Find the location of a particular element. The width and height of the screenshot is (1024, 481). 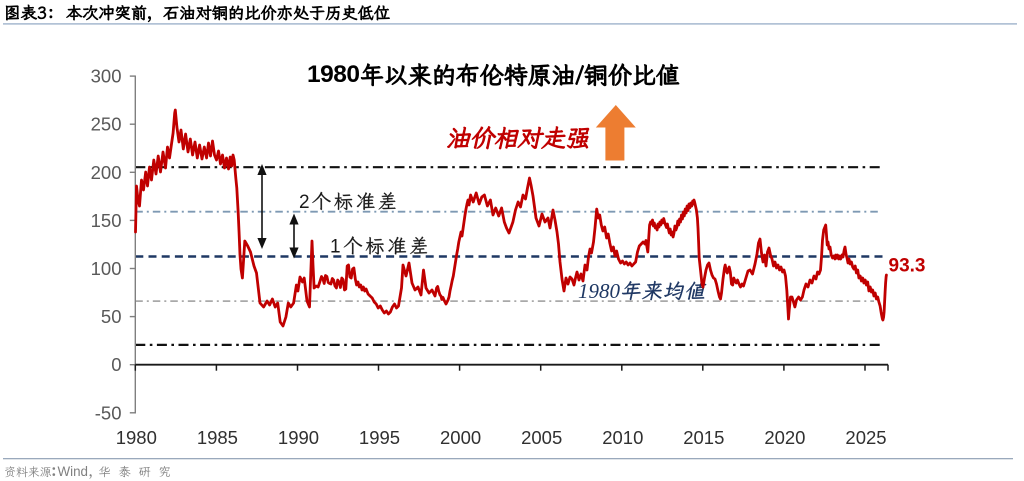

svg-text: 1985 is located at coordinates (217, 437).